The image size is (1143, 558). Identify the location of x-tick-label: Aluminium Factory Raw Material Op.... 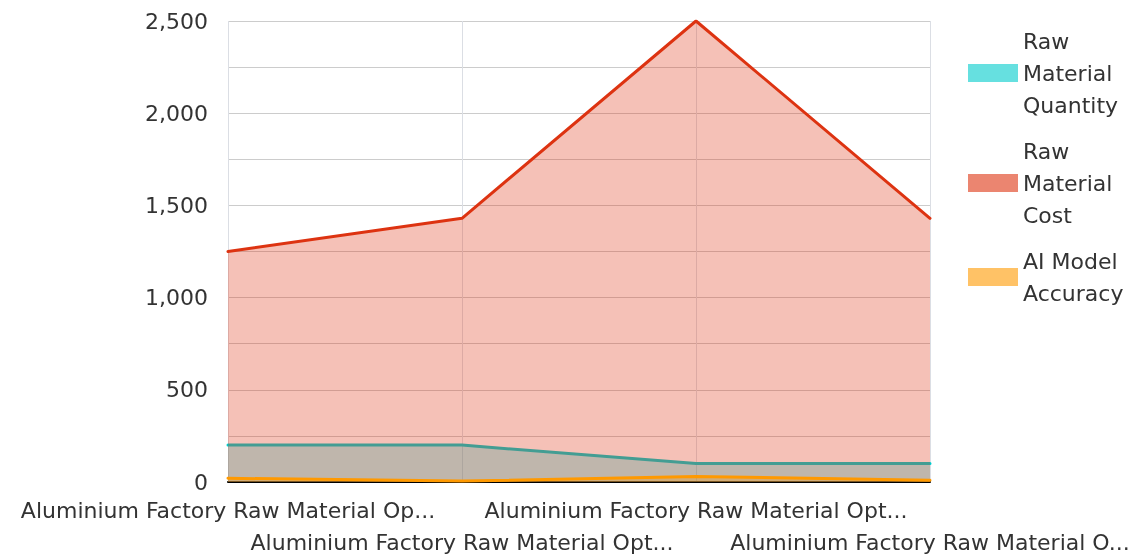
(228, 510).